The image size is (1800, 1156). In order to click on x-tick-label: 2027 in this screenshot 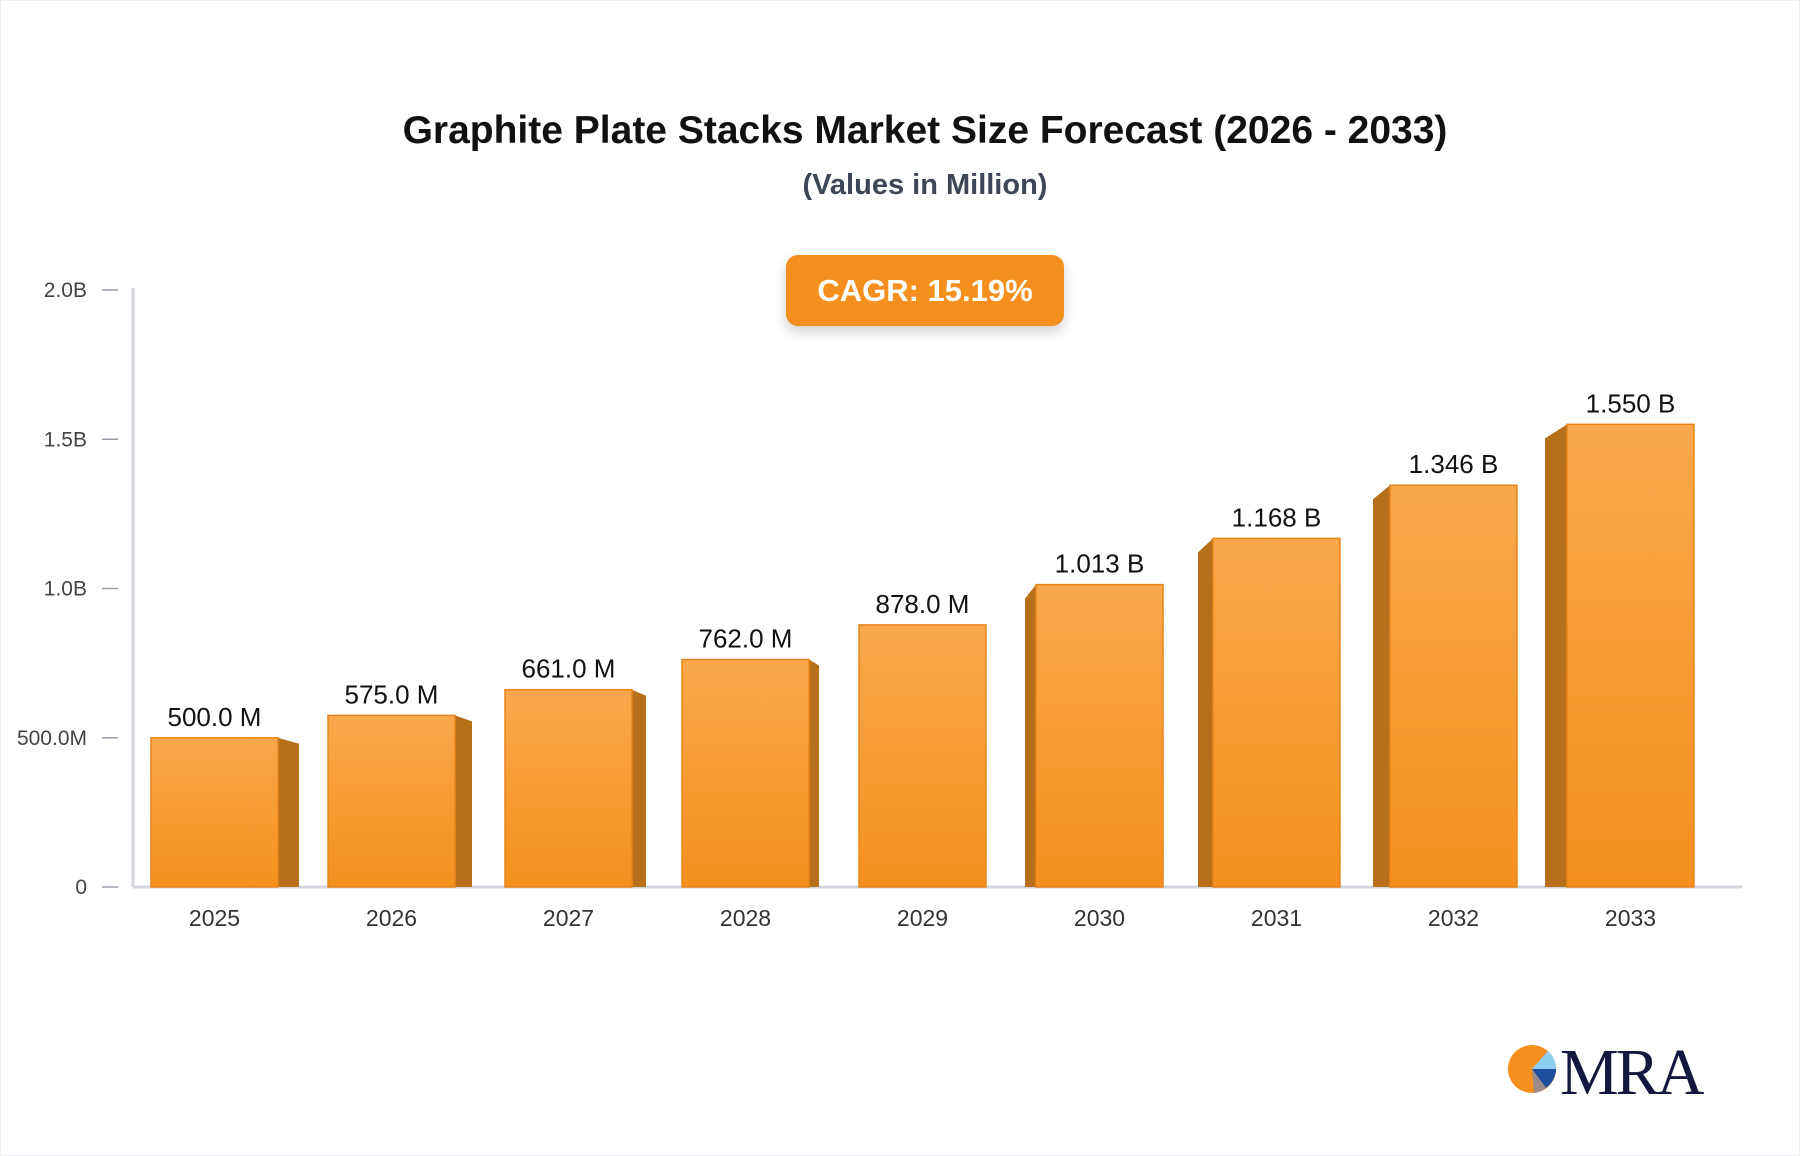, I will do `click(568, 918)`.